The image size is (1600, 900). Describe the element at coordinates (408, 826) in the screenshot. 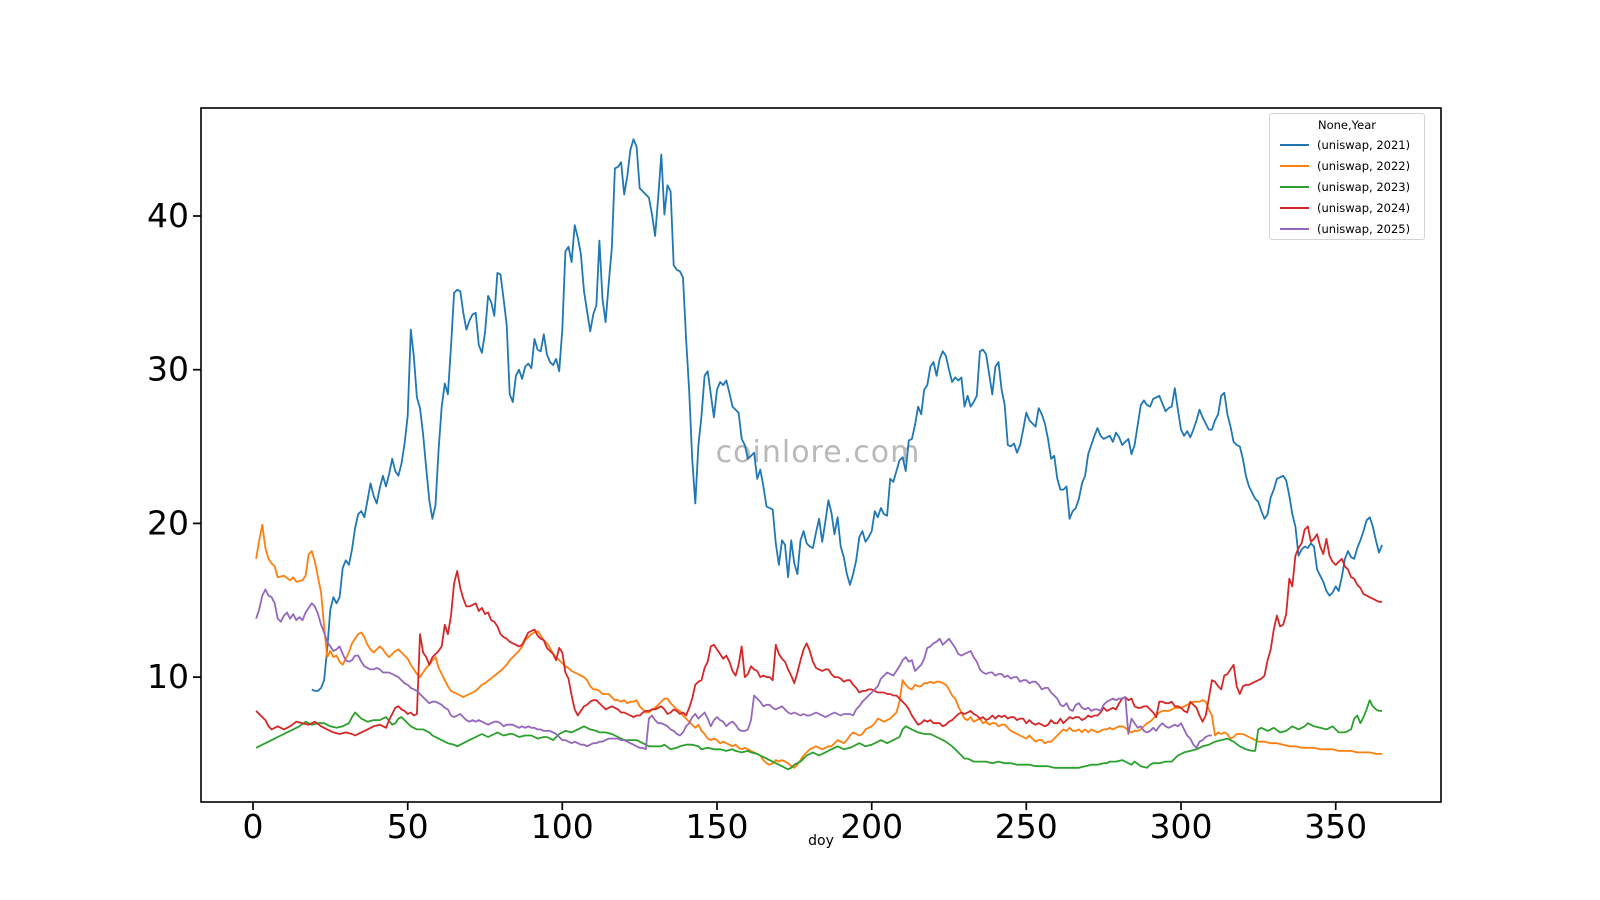

I see `x-tick-label: 50` at that location.